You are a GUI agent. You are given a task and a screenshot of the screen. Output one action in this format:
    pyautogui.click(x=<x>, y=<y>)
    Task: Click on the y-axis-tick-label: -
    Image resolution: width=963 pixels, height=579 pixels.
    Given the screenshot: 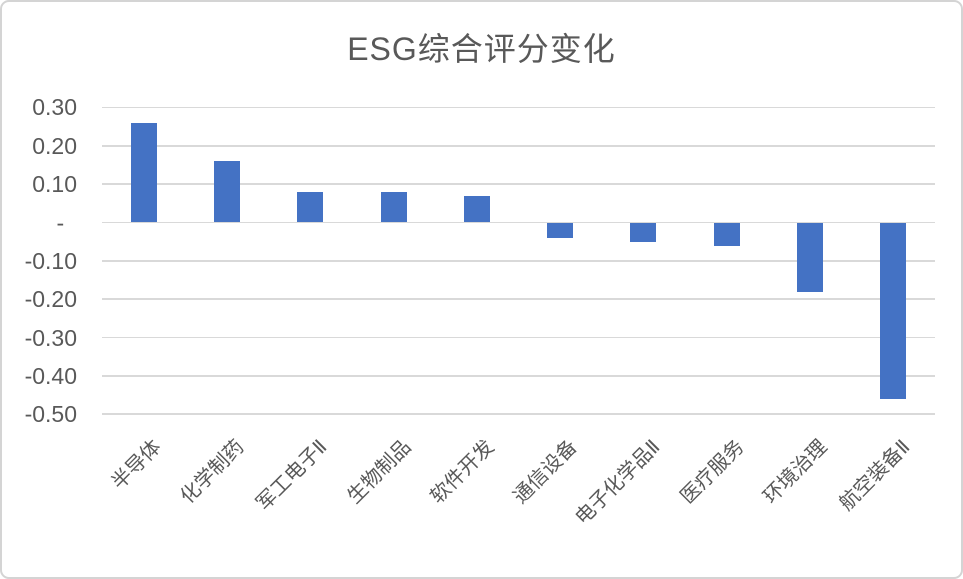 What is the action you would take?
    pyautogui.click(x=66, y=222)
    